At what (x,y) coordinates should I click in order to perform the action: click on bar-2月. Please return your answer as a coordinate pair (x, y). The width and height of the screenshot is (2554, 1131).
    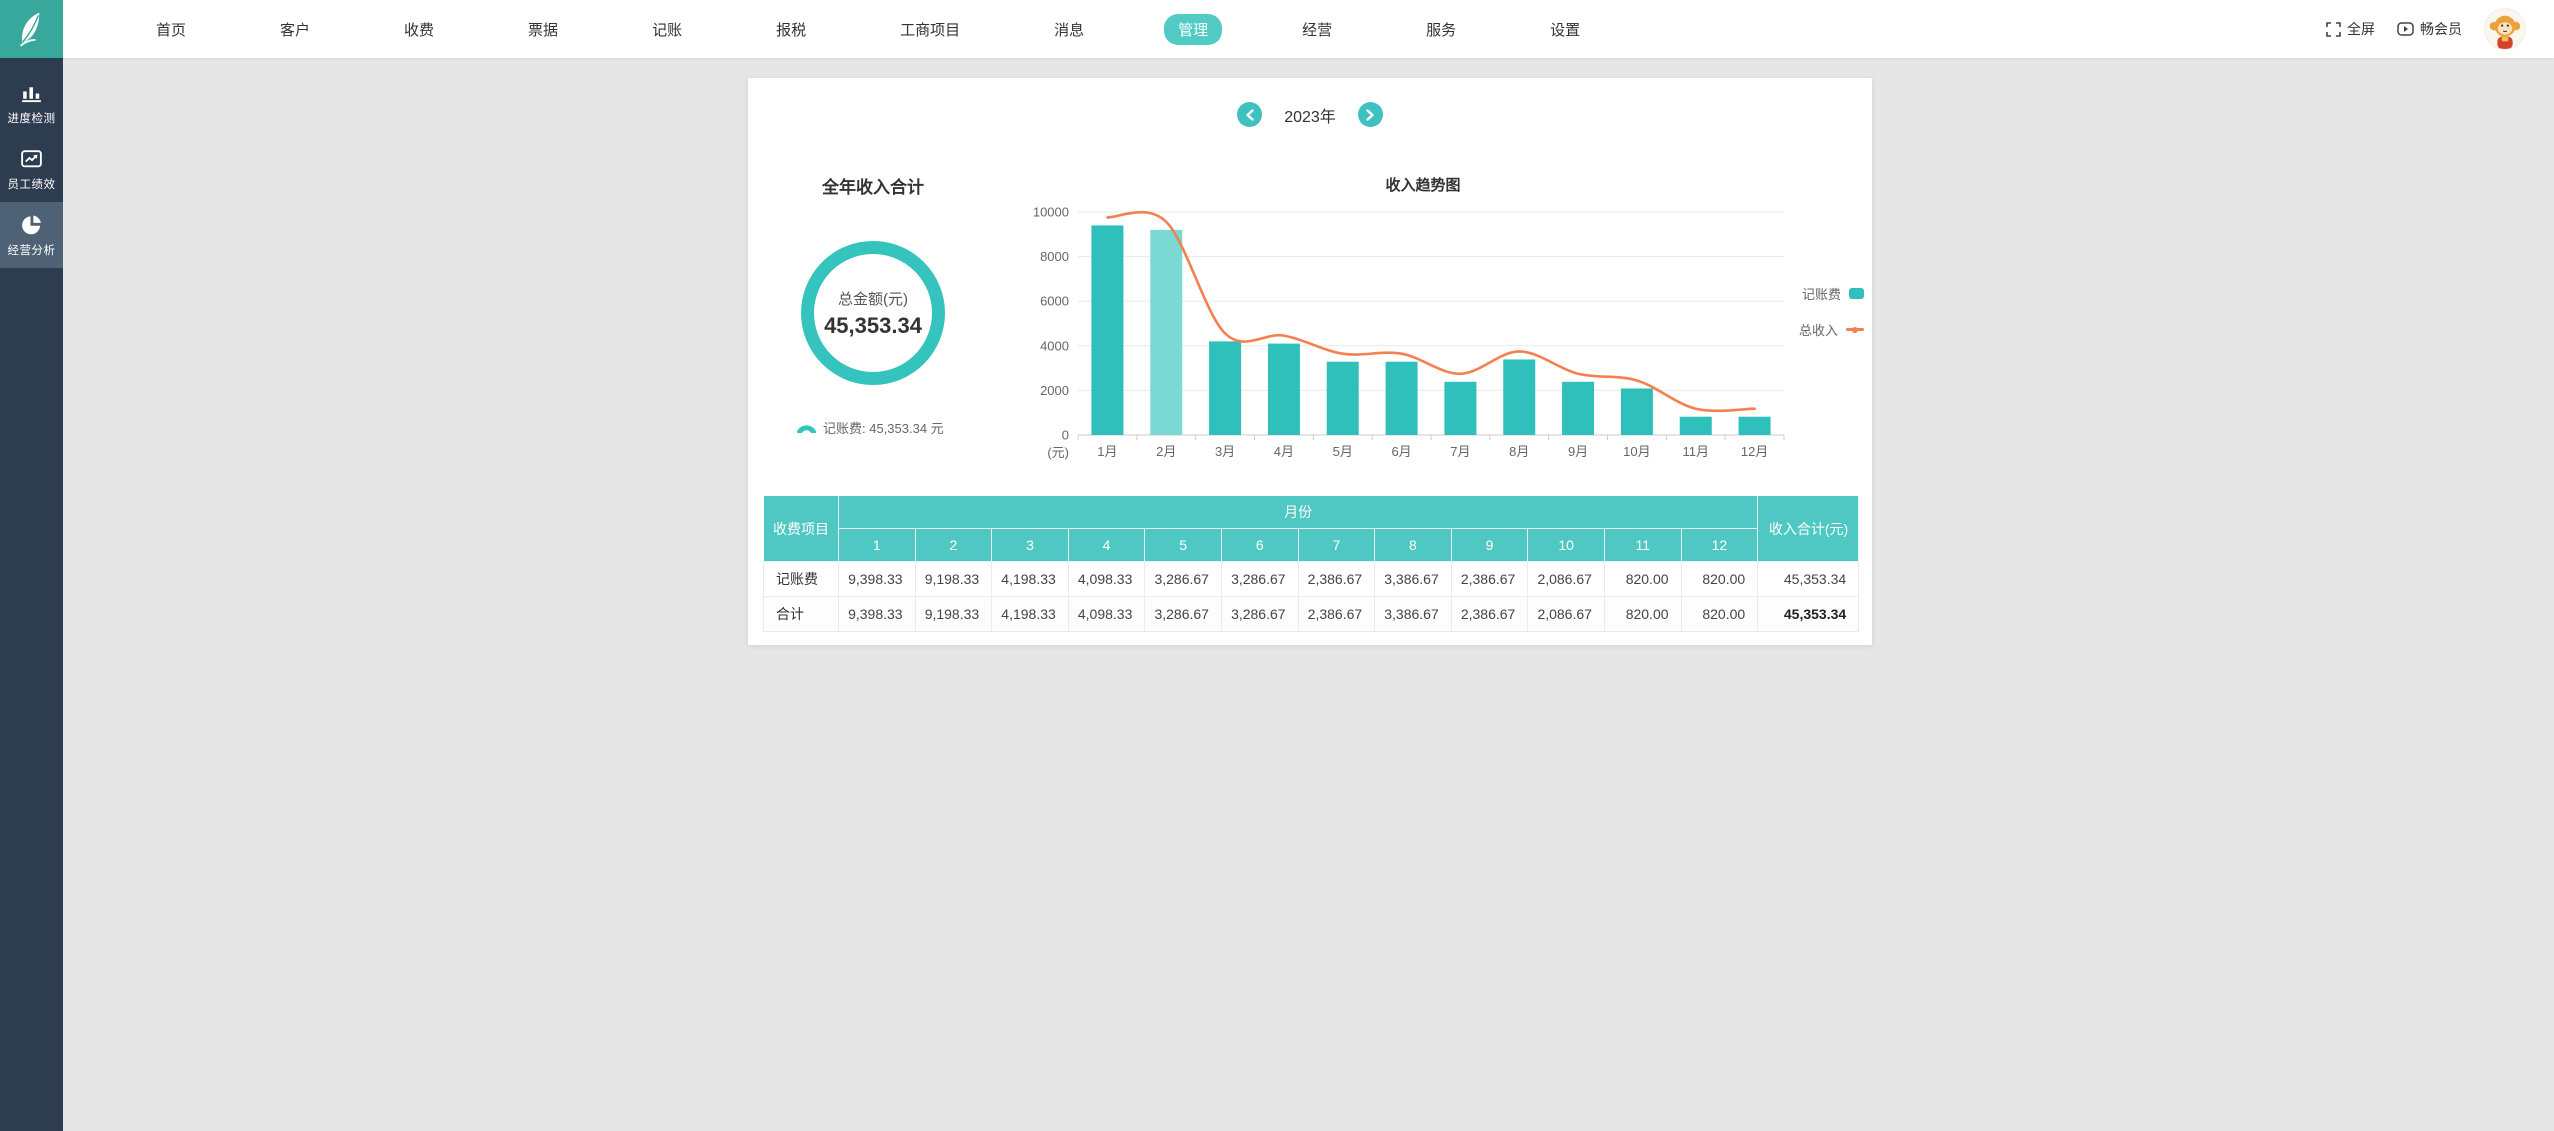
    Looking at the image, I should click on (1166, 332).